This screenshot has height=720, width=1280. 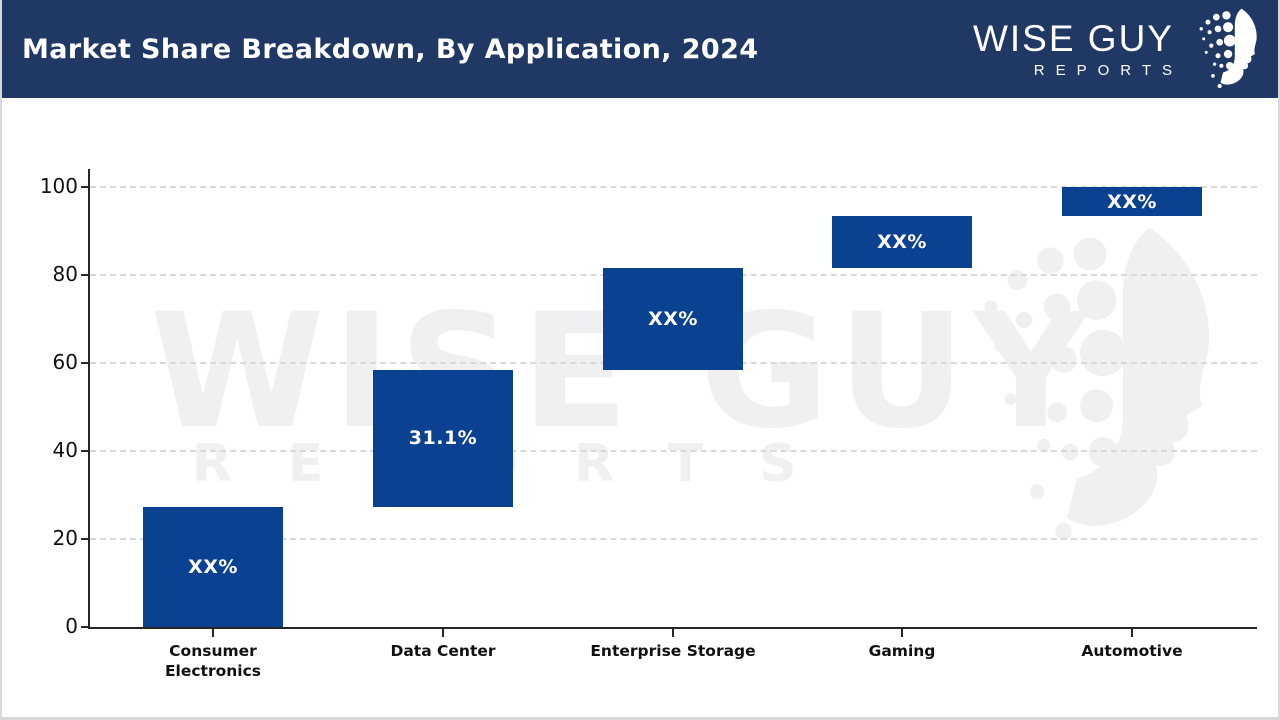 I want to click on y-axis-tick-label: 80, so click(x=65, y=274).